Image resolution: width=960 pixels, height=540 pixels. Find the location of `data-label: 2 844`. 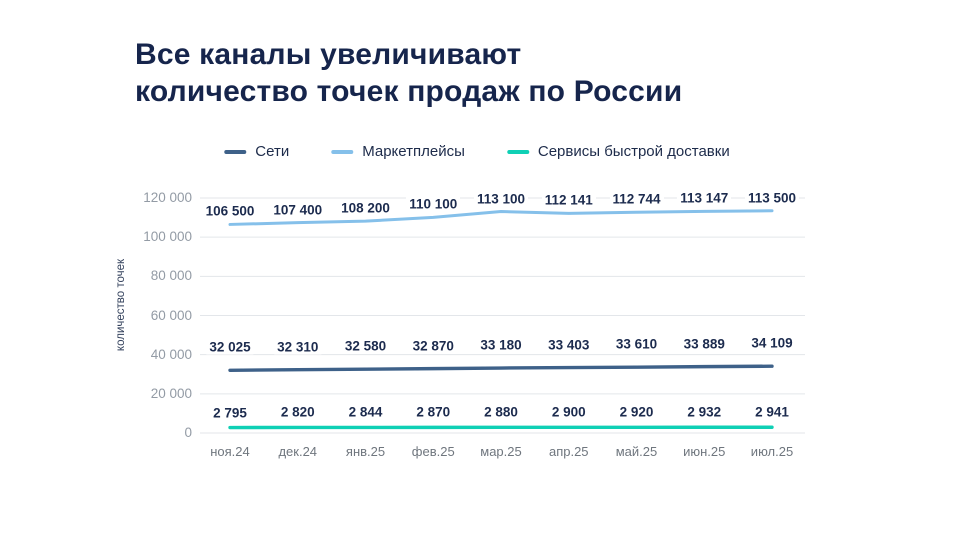

data-label: 2 844 is located at coordinates (365, 412).